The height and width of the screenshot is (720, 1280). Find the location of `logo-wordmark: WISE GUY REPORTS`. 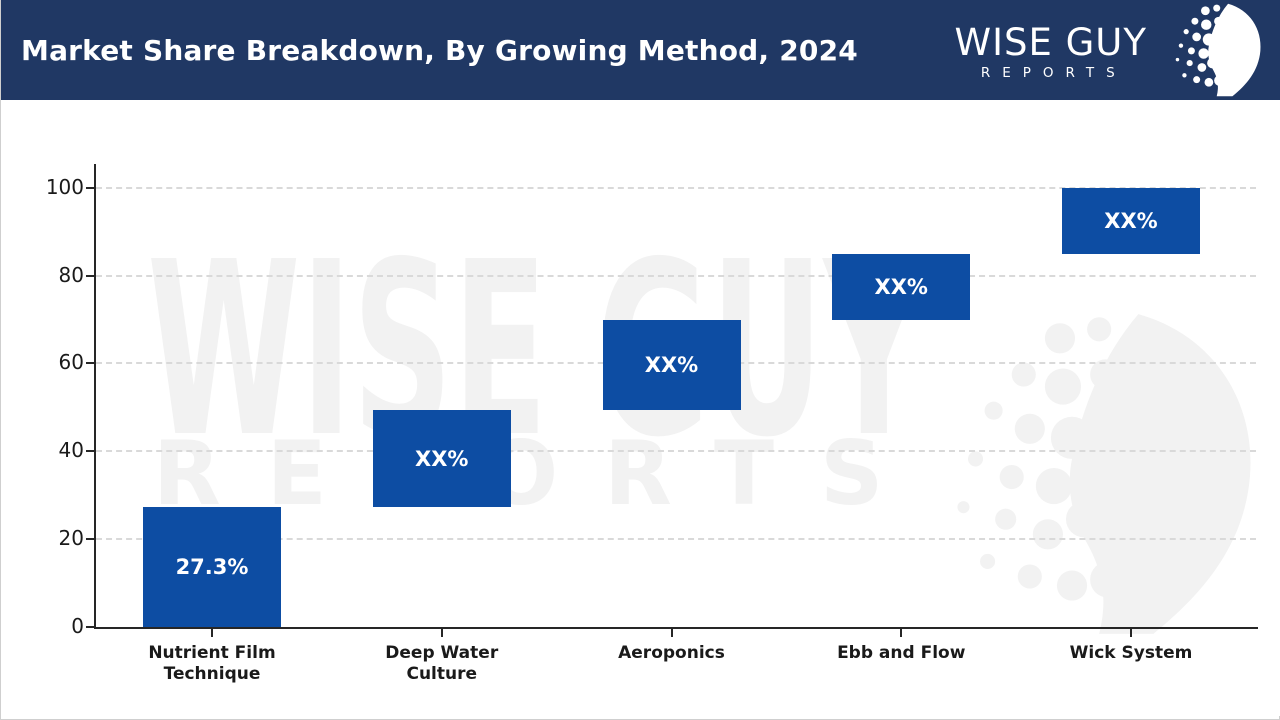

logo-wordmark: WISE GUY REPORTS is located at coordinates (1051, 52).